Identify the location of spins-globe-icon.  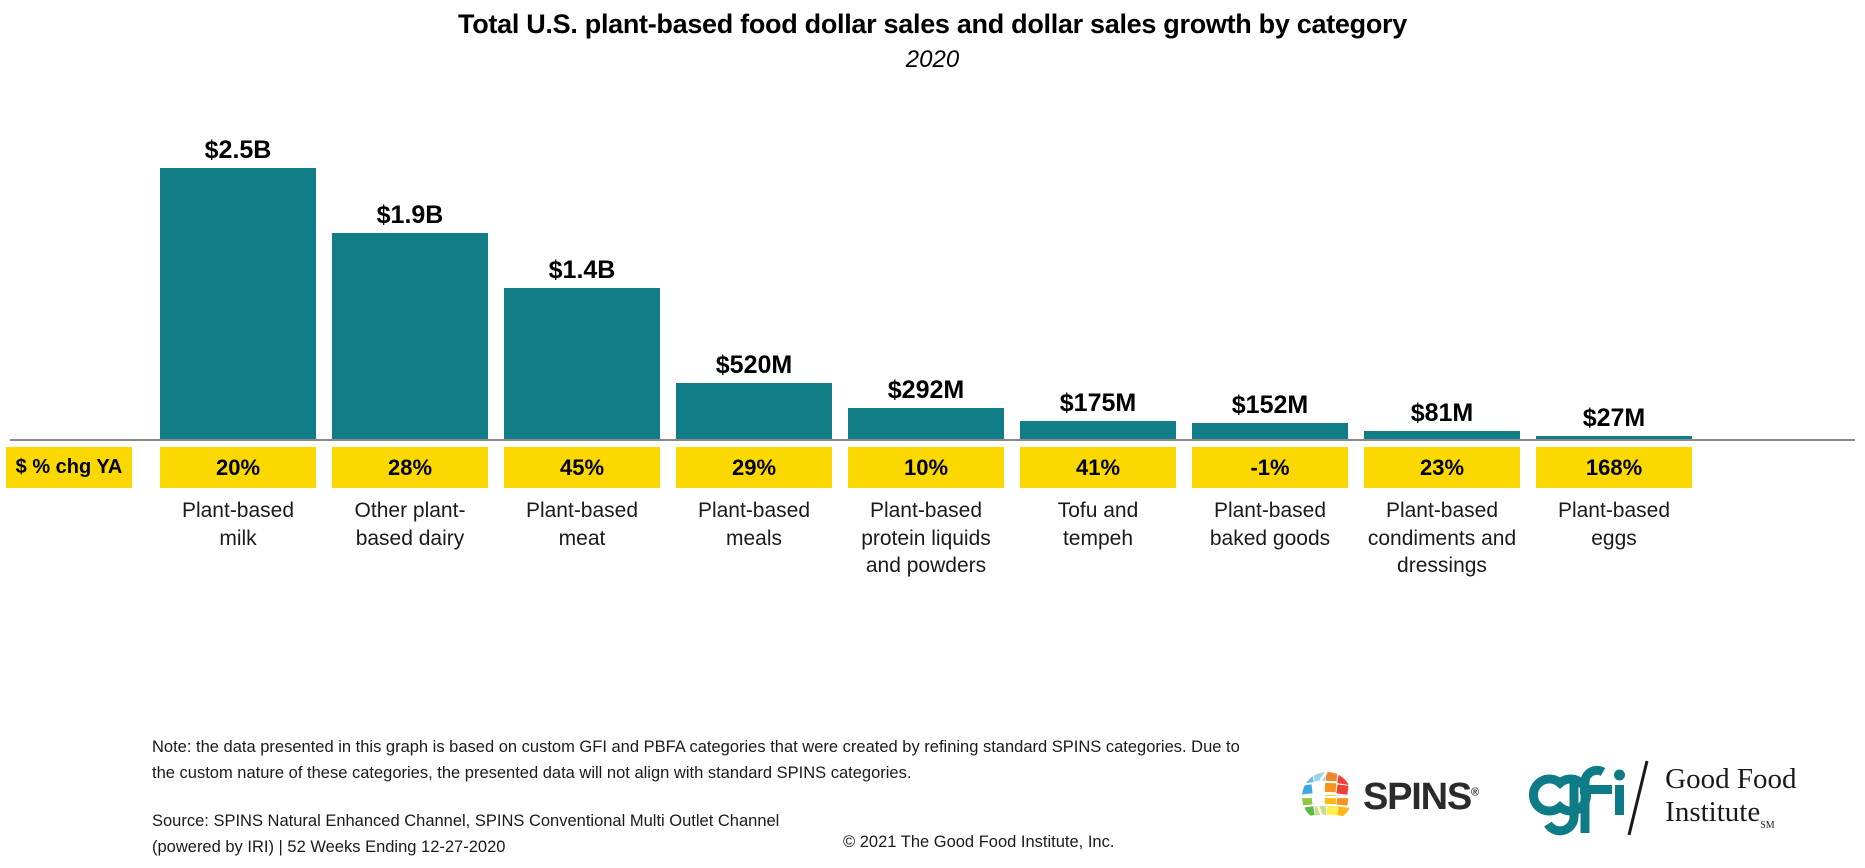
(1327, 797).